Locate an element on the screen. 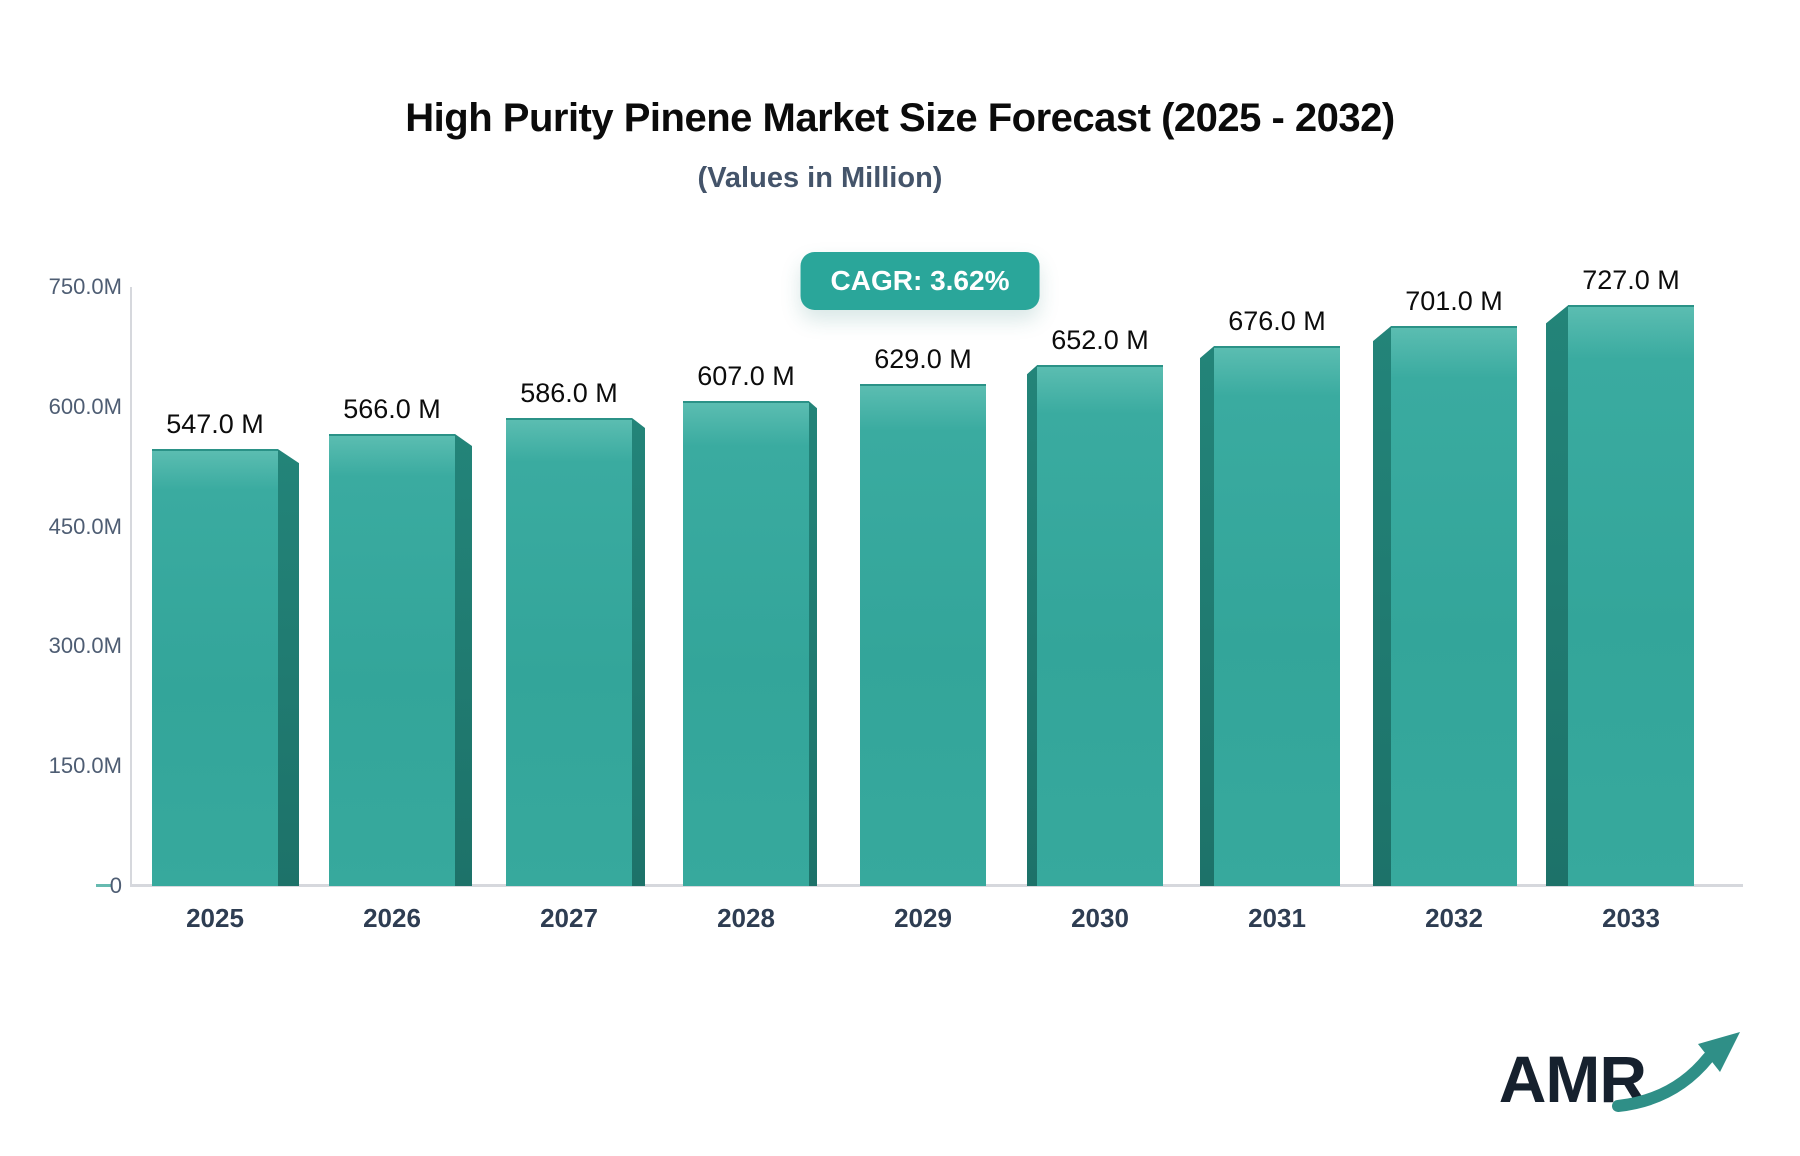 Image resolution: width=1800 pixels, height=1156 pixels. x-axis-category-label: 2028 is located at coordinates (746, 918).